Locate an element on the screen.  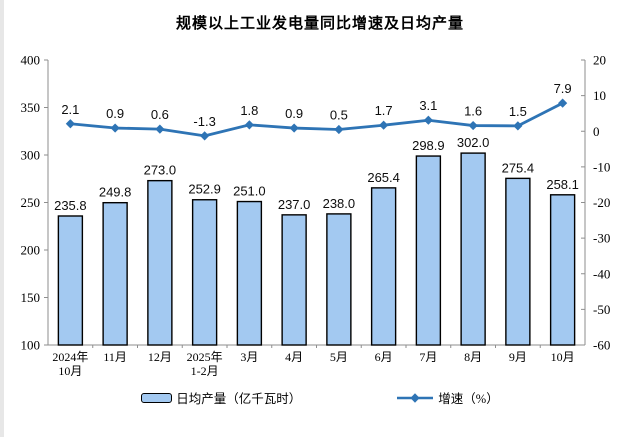
right-axis-tick-label: -30 is located at coordinates (601, 238).